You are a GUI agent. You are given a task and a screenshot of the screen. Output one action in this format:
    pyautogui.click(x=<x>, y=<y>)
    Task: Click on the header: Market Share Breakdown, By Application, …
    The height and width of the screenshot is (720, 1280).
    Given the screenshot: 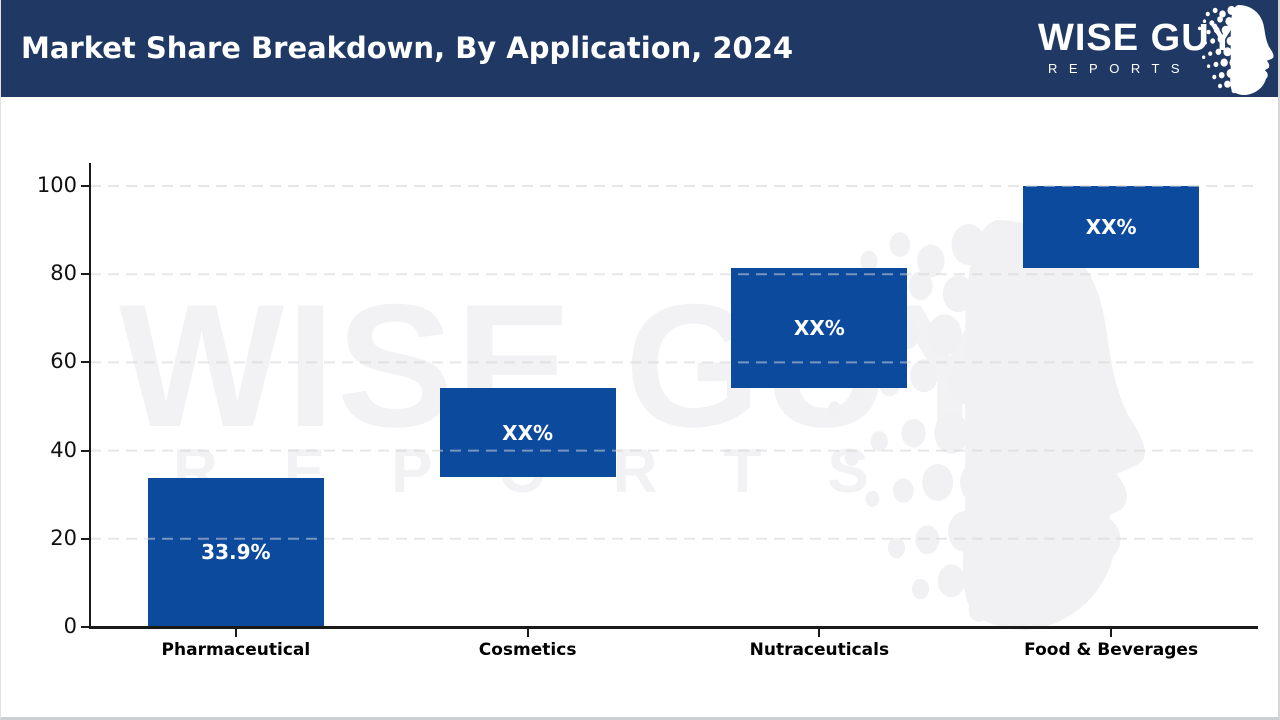 What is the action you would take?
    pyautogui.click(x=639, y=48)
    